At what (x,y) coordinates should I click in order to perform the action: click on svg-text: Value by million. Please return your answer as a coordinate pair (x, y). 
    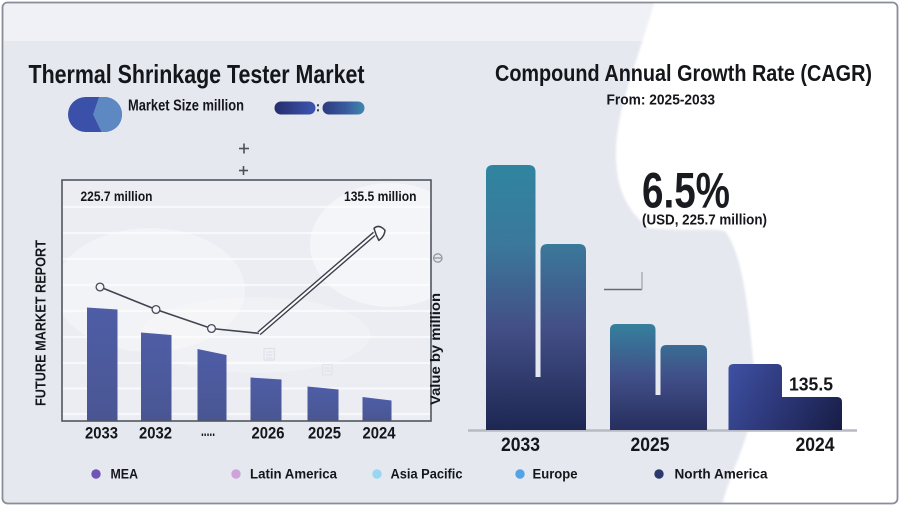
    Looking at the image, I should click on (435, 349).